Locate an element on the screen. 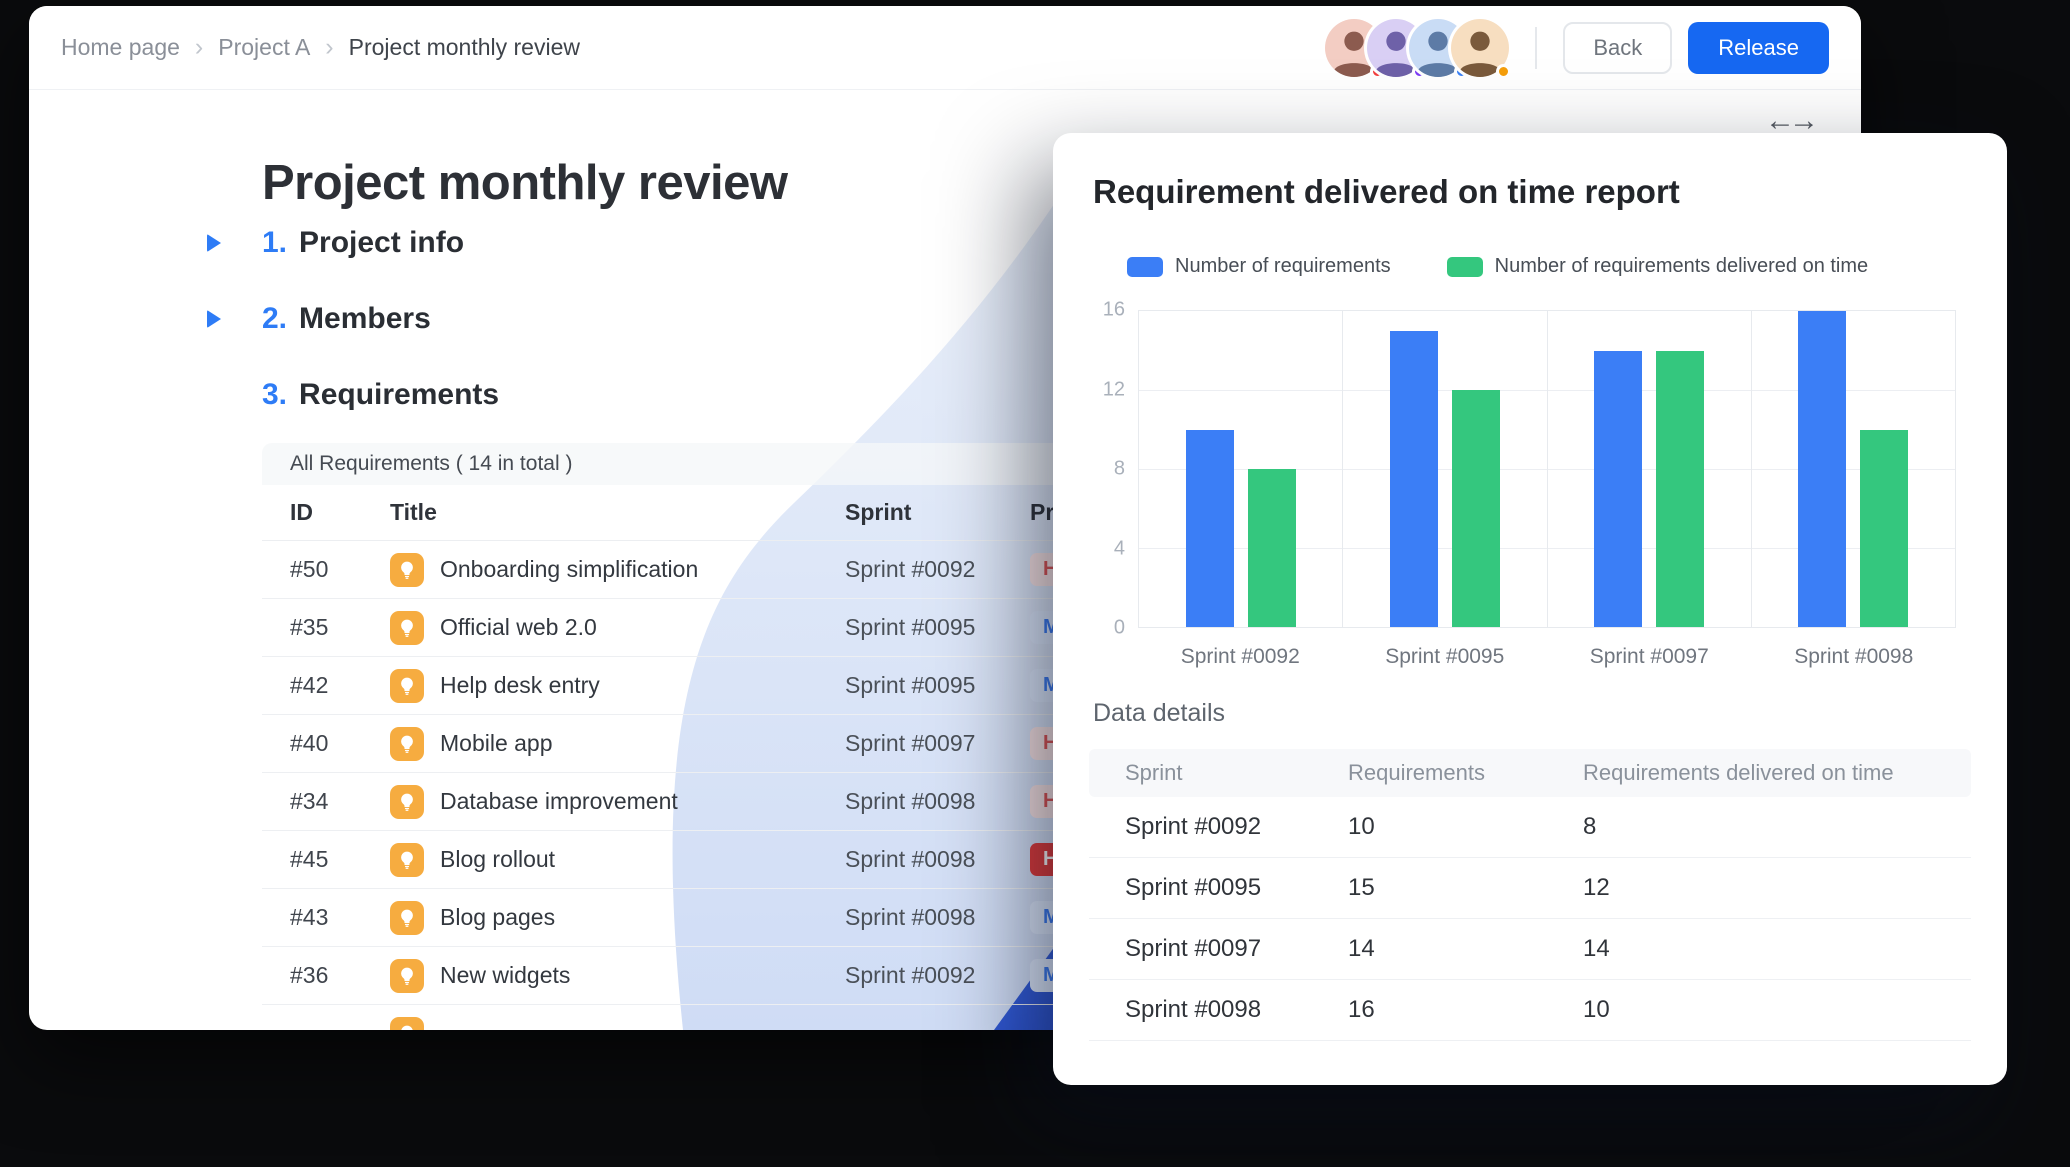 The width and height of the screenshot is (2070, 1167). breadcrumb-item: Project monthly review is located at coordinates (464, 47).